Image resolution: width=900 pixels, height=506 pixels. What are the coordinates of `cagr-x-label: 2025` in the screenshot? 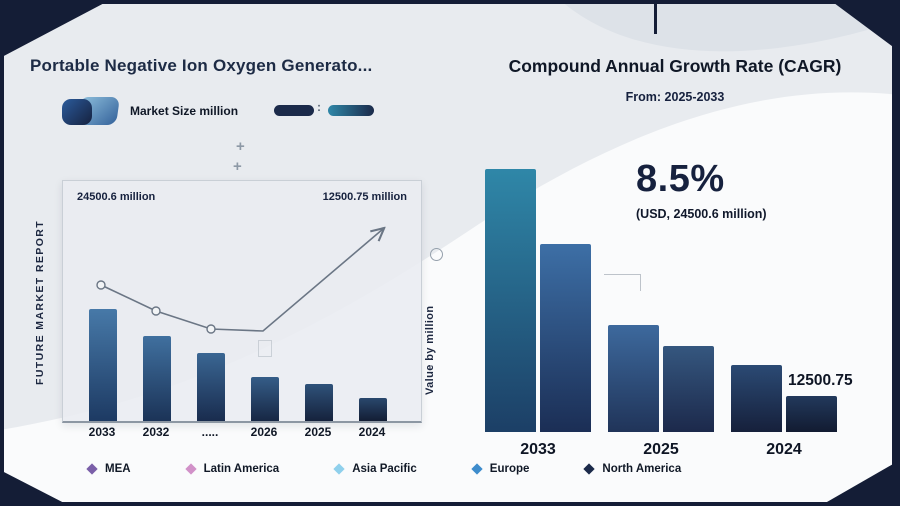 It's located at (661, 449).